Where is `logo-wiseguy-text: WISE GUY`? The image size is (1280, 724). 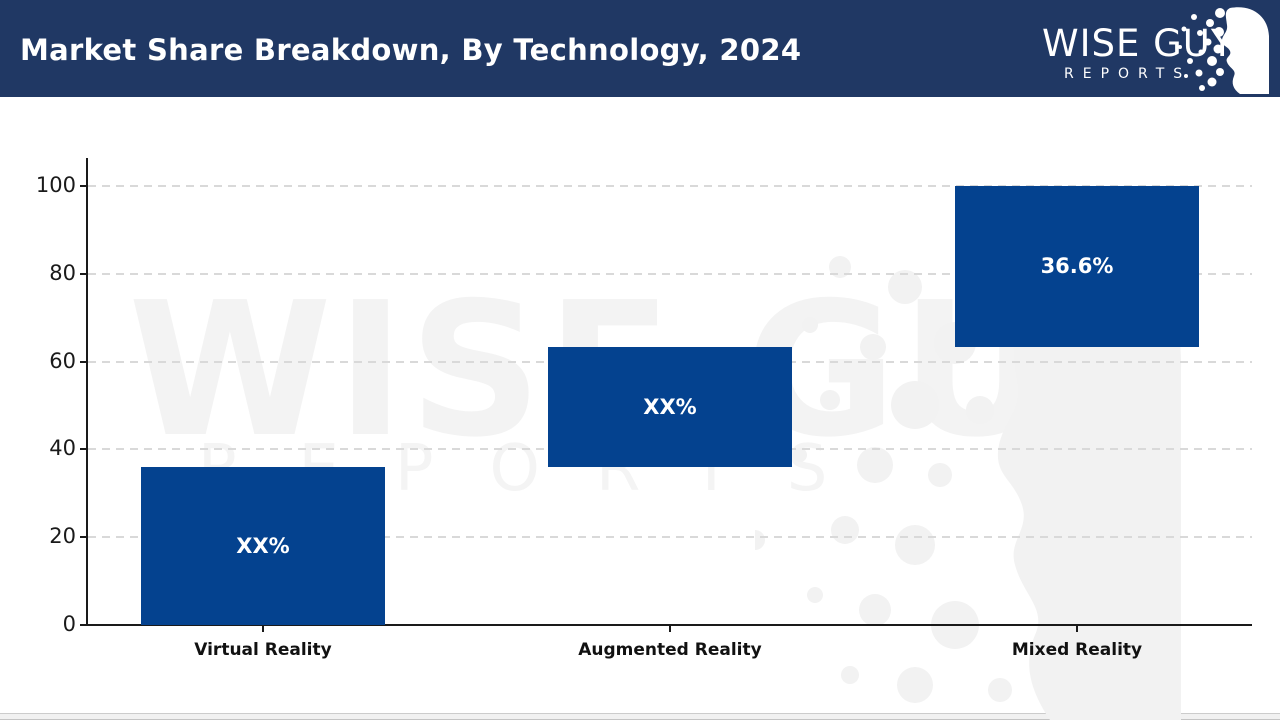 logo-wiseguy-text: WISE GUY is located at coordinates (1138, 43).